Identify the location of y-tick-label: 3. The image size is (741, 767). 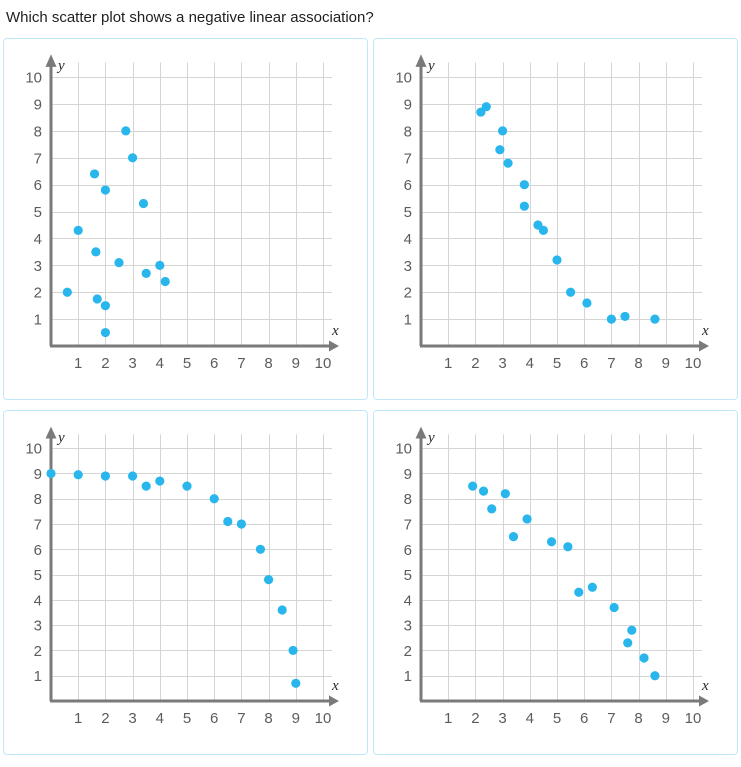
(408, 266).